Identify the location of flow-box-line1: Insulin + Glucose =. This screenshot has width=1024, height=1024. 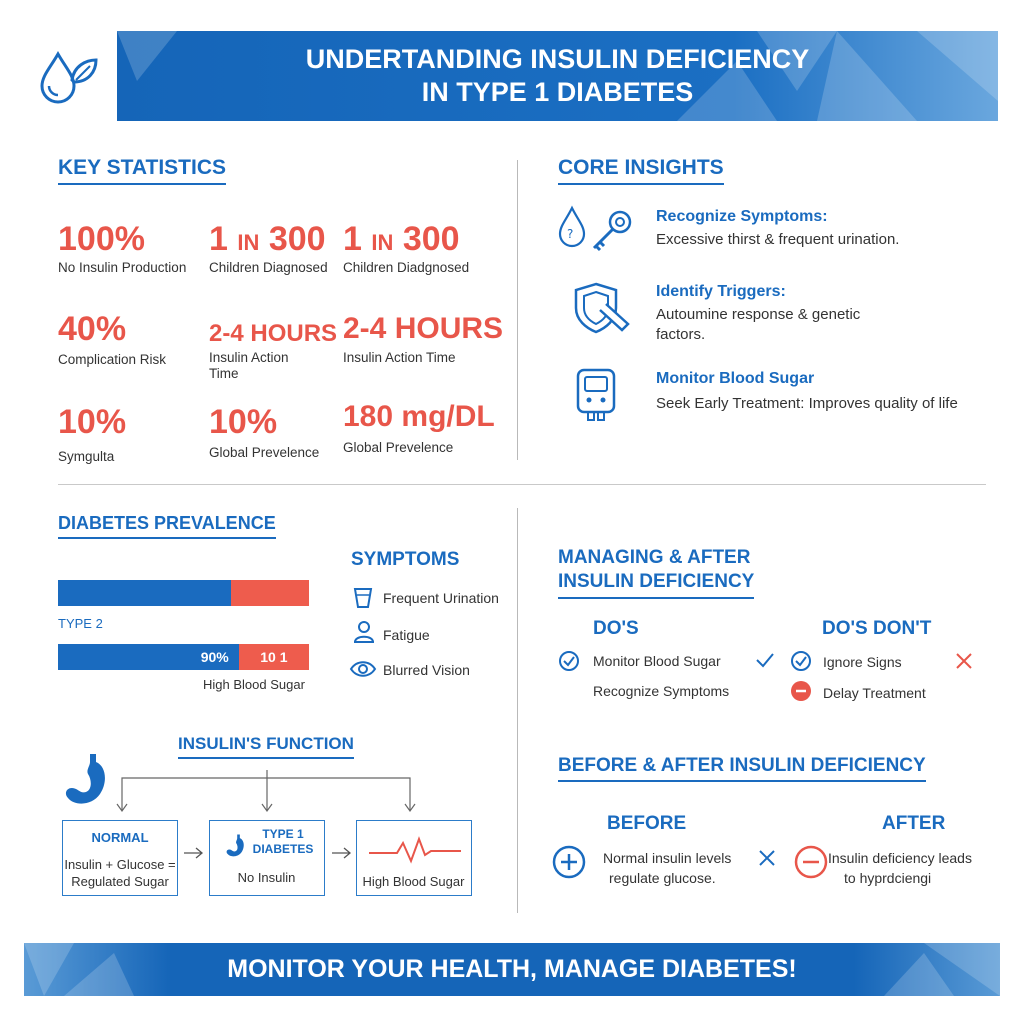
(120, 864).